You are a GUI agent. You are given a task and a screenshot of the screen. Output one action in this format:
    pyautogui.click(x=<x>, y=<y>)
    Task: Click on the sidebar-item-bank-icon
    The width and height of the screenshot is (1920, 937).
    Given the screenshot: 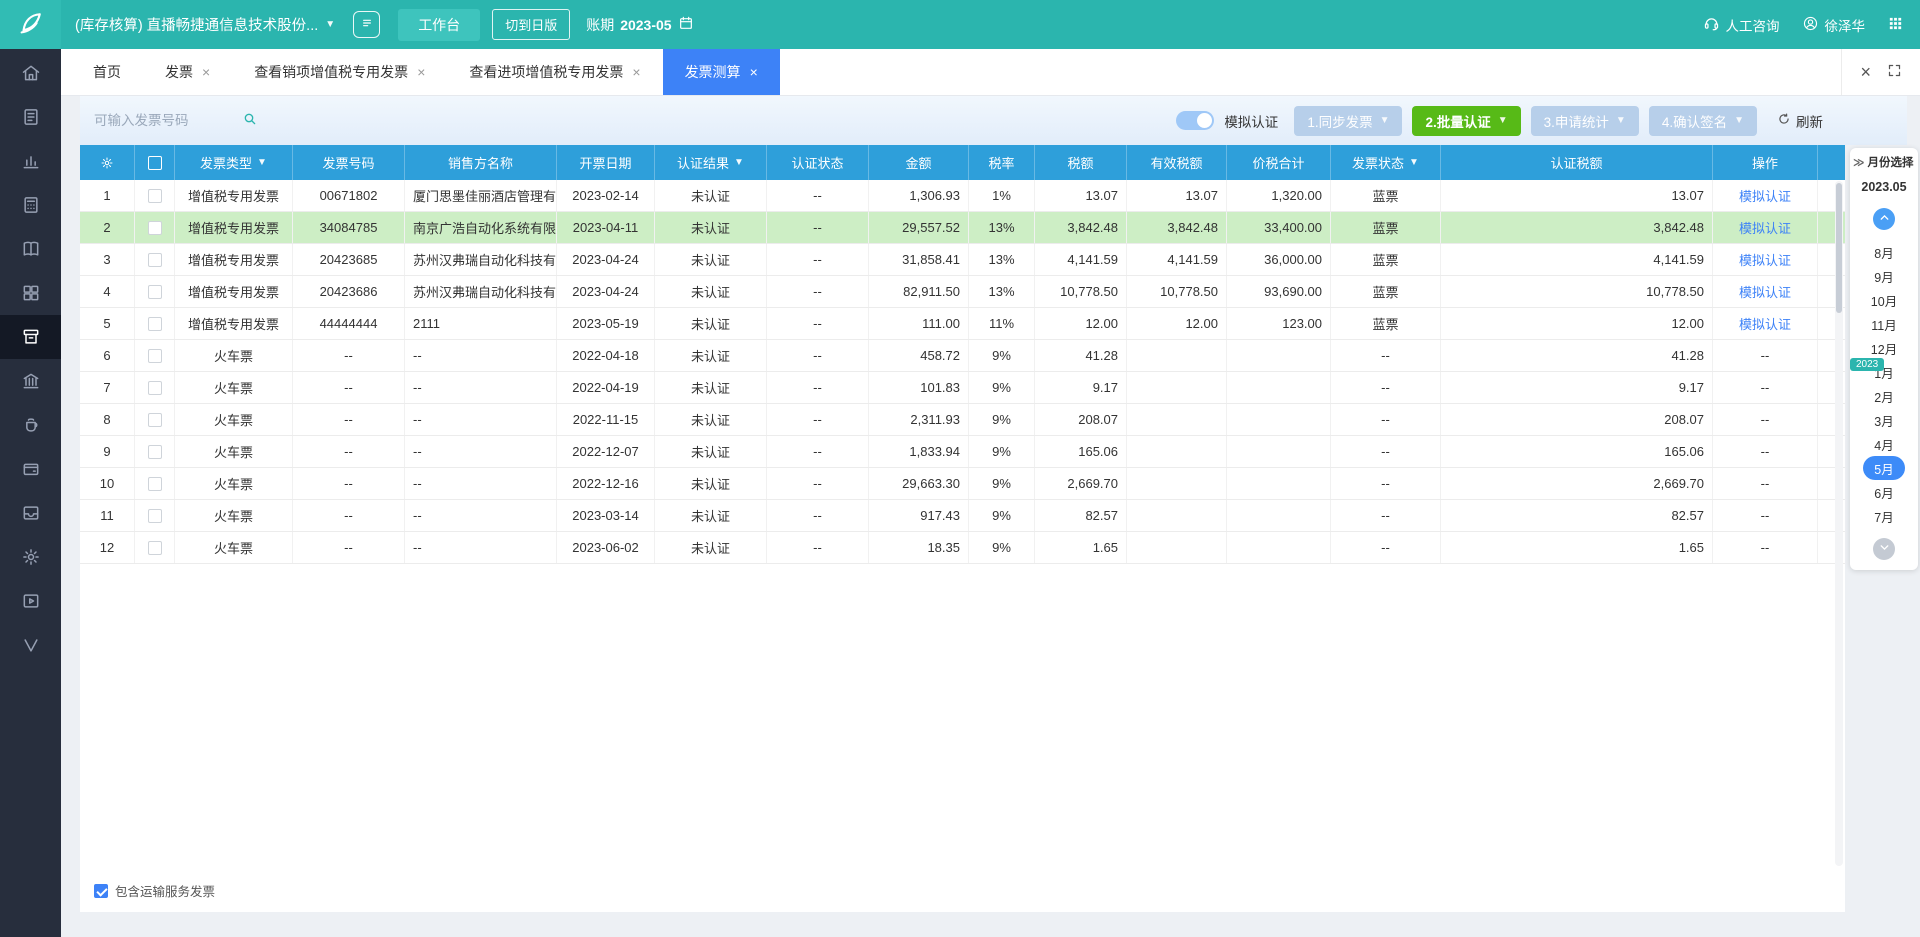 What is the action you would take?
    pyautogui.click(x=30, y=381)
    